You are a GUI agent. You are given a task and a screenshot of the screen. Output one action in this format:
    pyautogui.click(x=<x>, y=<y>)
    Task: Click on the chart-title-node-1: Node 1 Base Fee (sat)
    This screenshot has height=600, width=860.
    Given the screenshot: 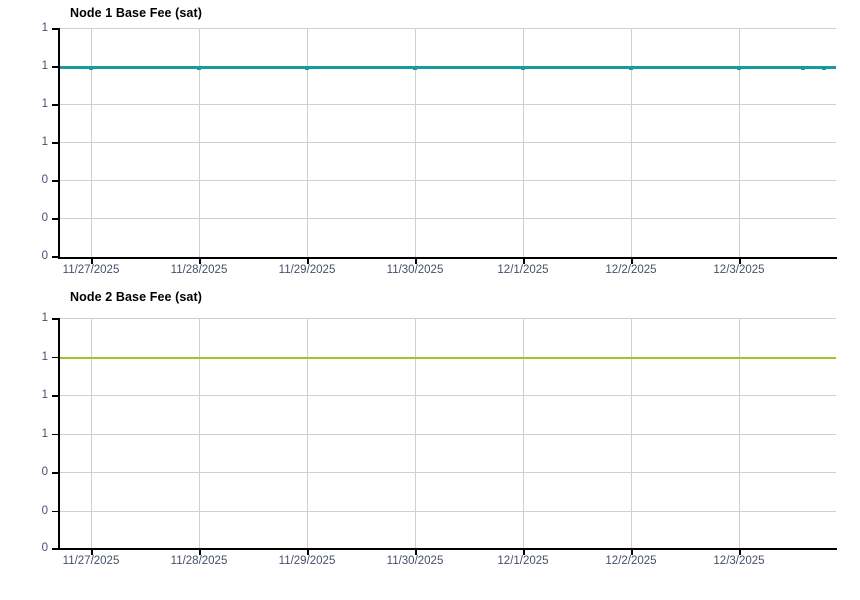 What is the action you would take?
    pyautogui.click(x=136, y=13)
    